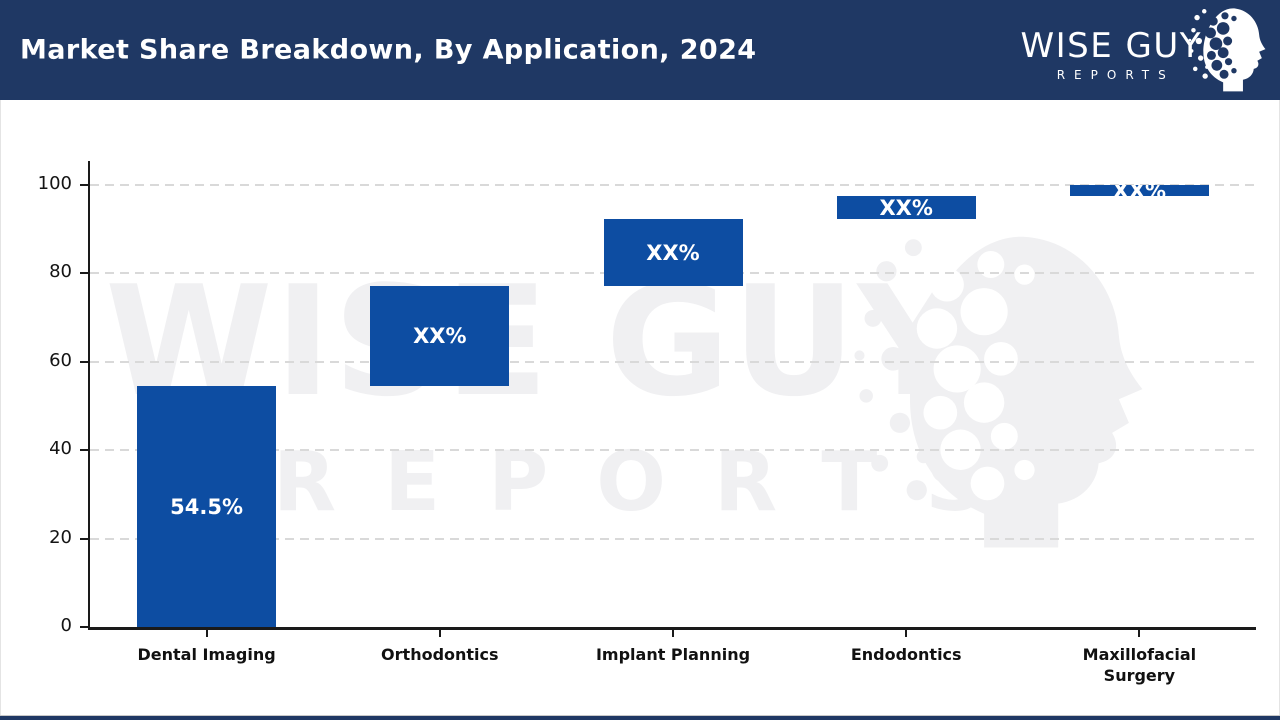  What do you see at coordinates (1227, 50) in the screenshot?
I see `head-profile-icon` at bounding box center [1227, 50].